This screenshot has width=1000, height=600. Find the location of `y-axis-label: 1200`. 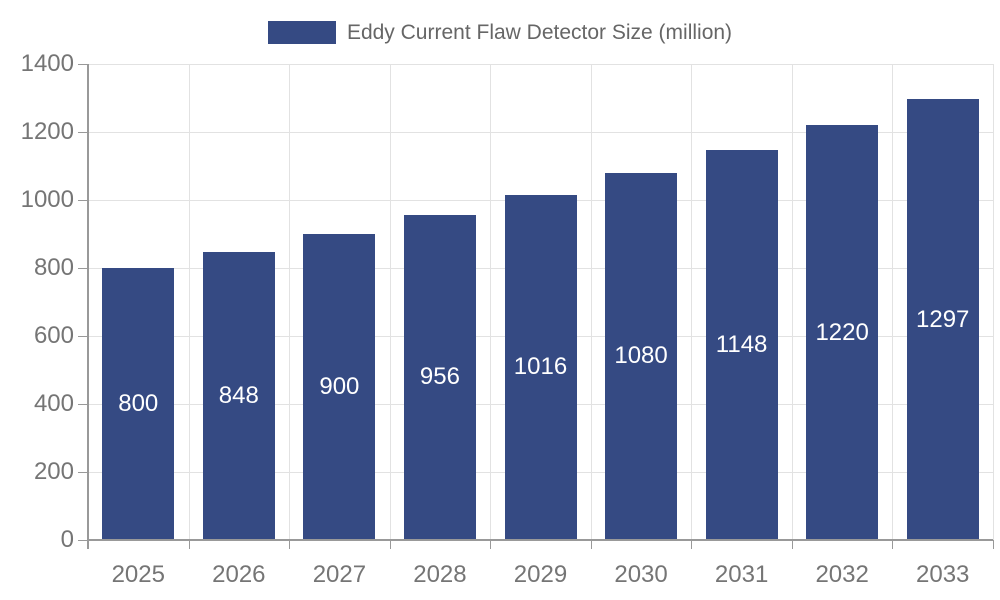

y-axis-label: 1200 is located at coordinates (47, 131).